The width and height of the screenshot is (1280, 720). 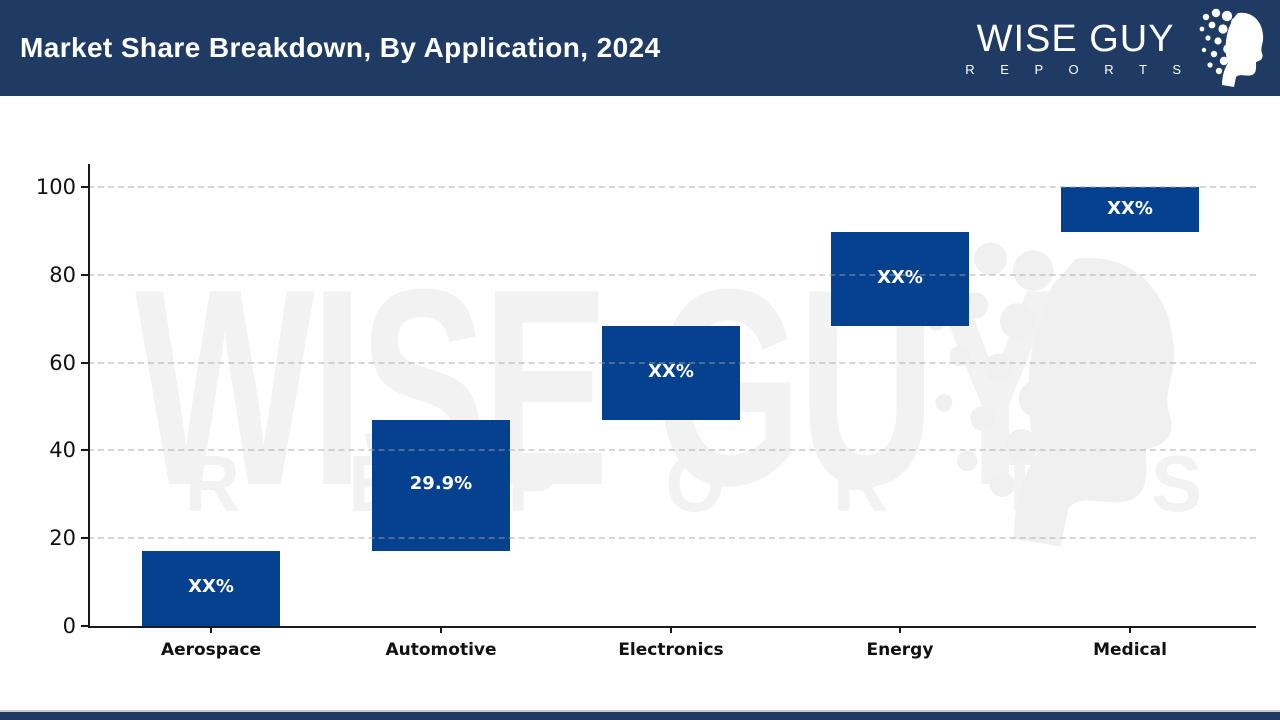 What do you see at coordinates (62, 362) in the screenshot?
I see `y-axis-label-60: 60` at bounding box center [62, 362].